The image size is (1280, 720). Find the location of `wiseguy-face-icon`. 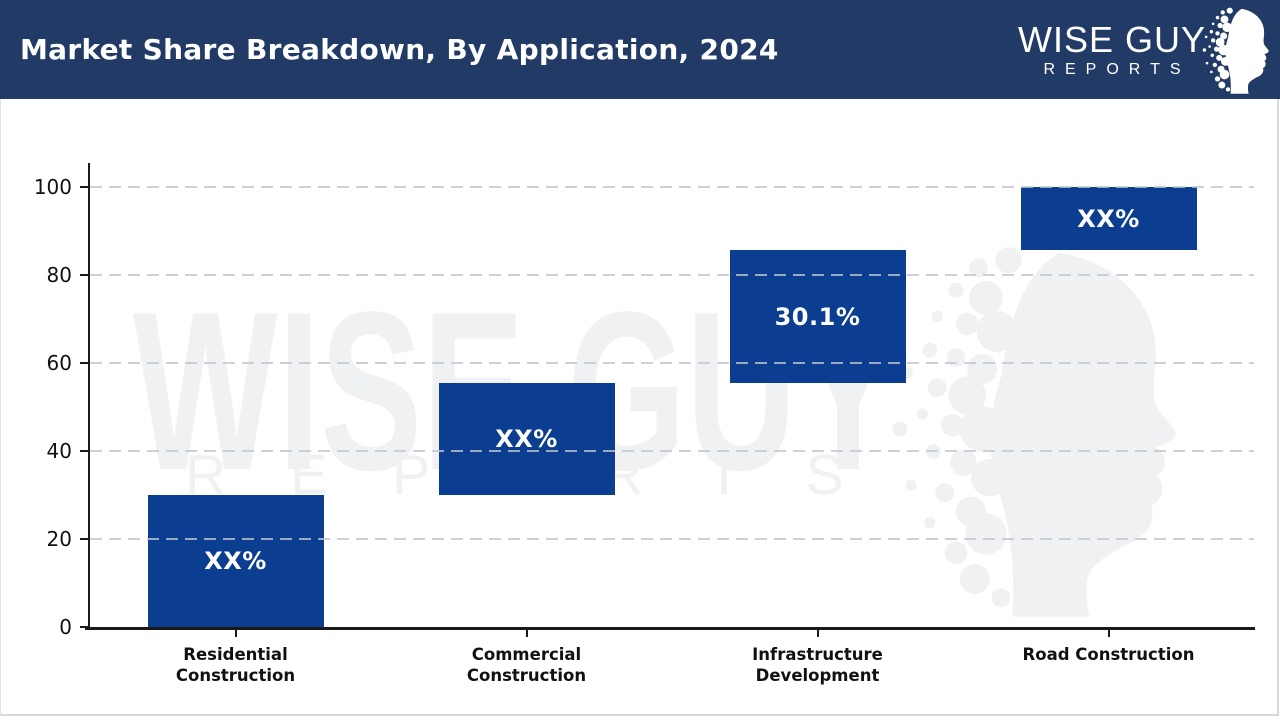

wiseguy-face-icon is located at coordinates (1235, 50).